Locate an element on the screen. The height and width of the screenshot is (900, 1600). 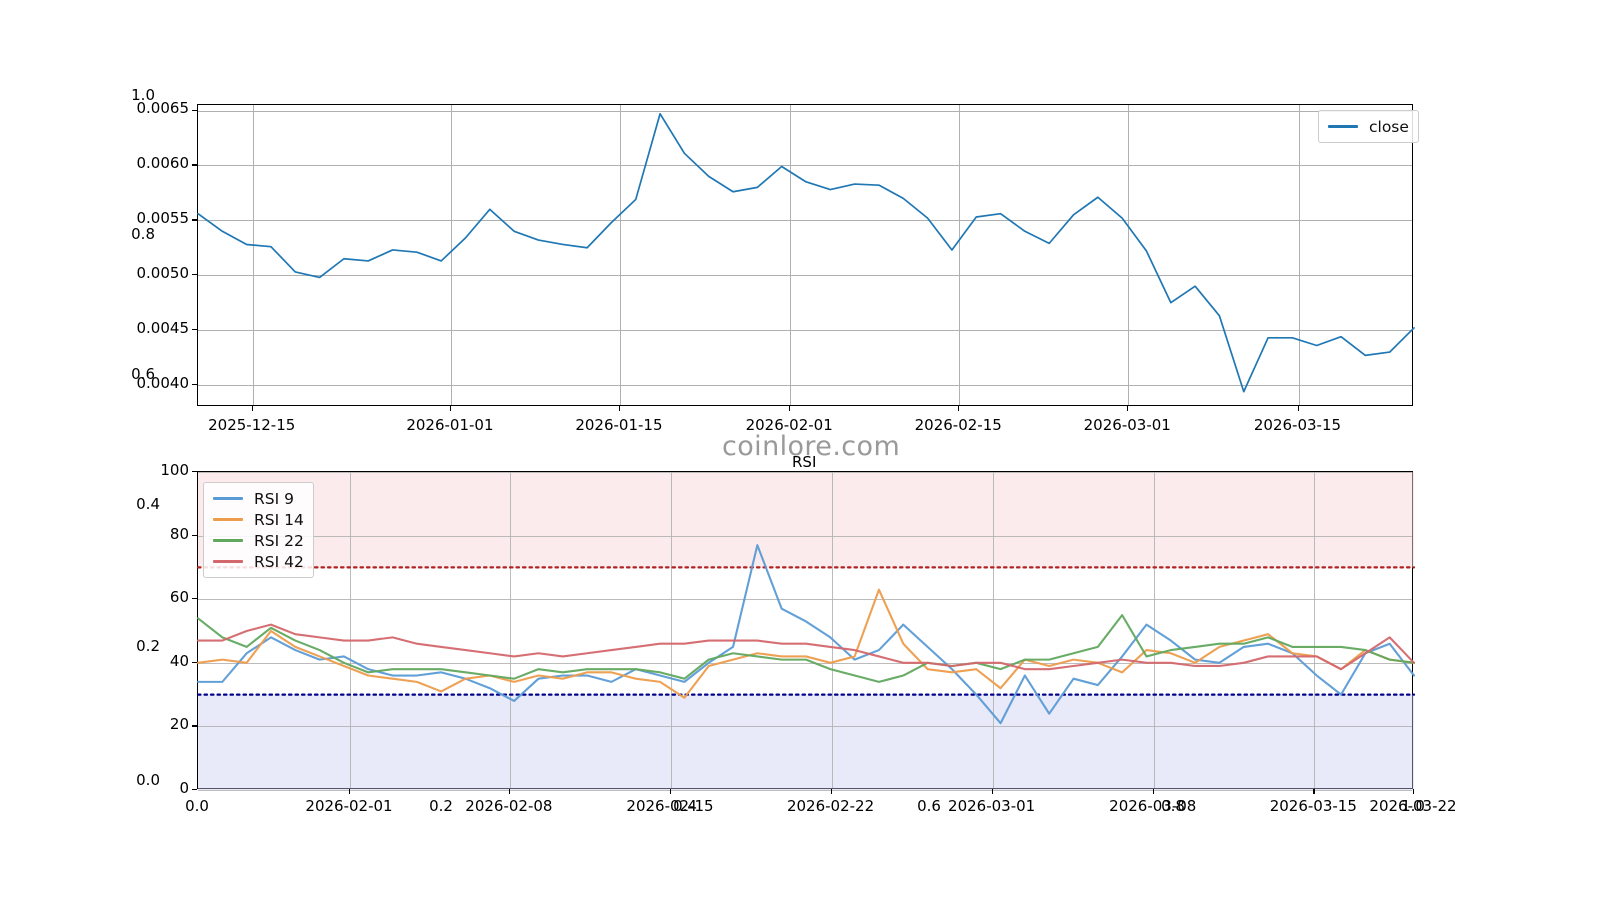
rsi-overlay-x-tick-label: 0.6 is located at coordinates (929, 806).